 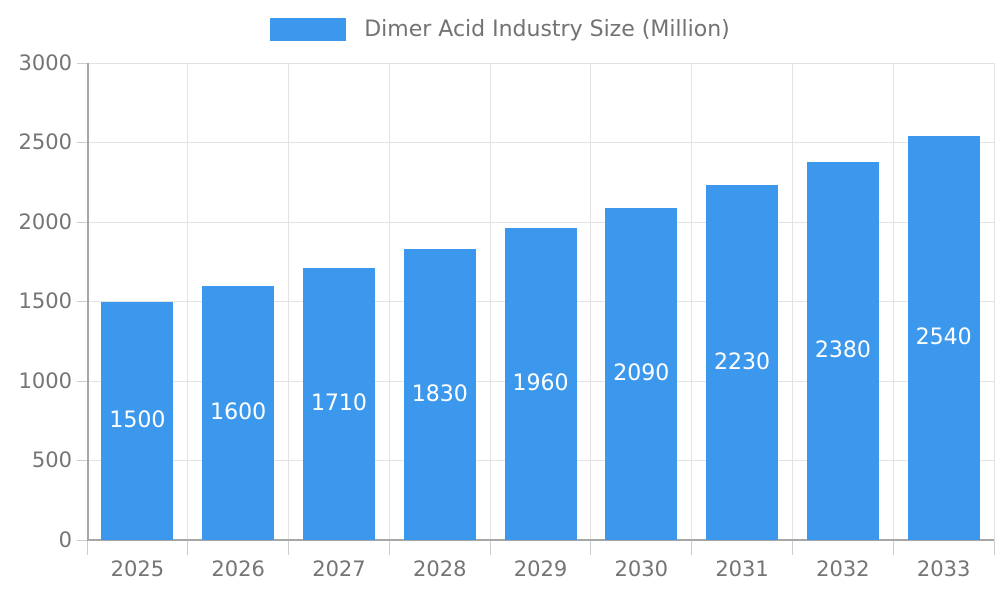 I want to click on x-tick-label: 2031, so click(x=742, y=569).